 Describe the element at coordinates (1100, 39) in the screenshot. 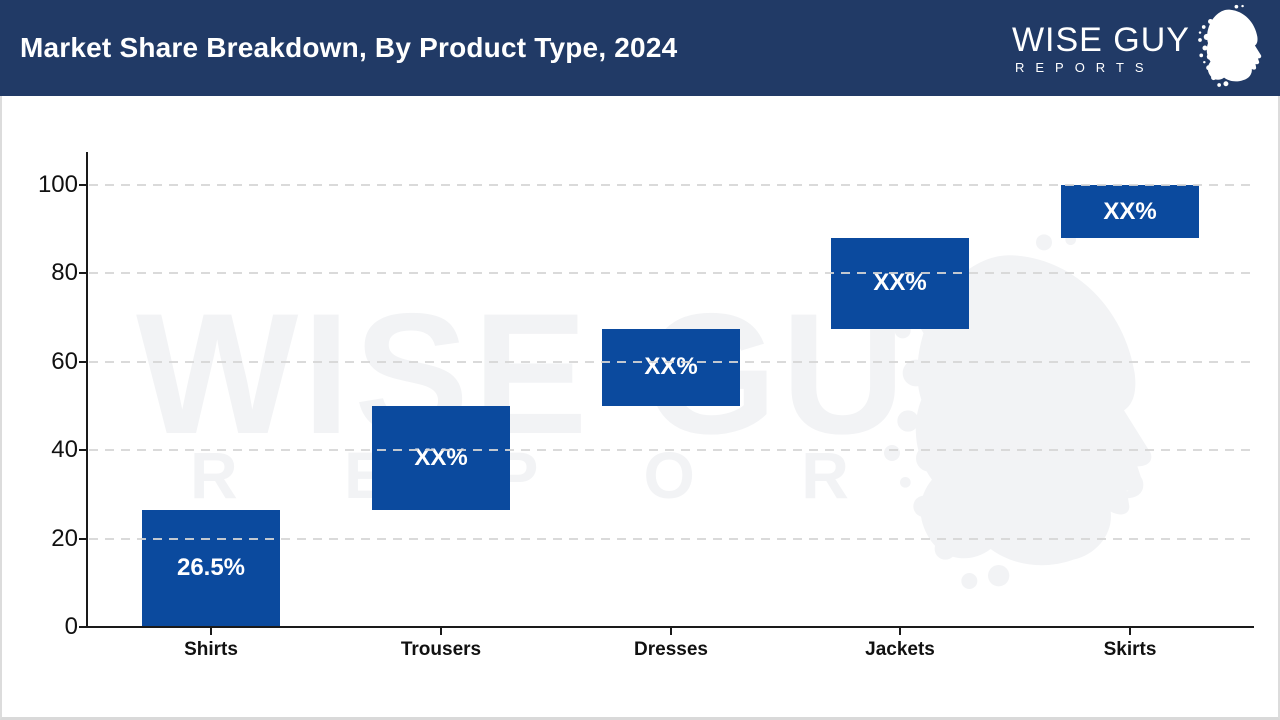

I see `logo-wordmark: WISE GUY` at that location.